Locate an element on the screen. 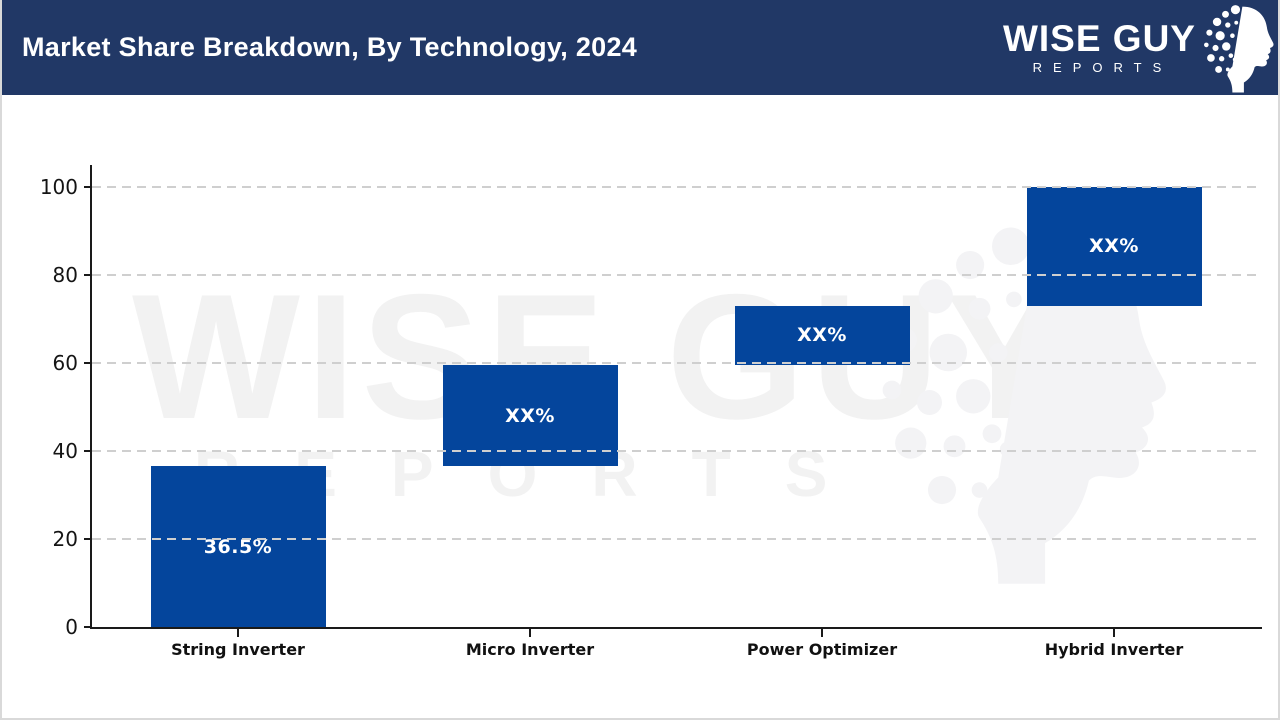  logo-text: WISE GUY REPORTS is located at coordinates (1099, 47).